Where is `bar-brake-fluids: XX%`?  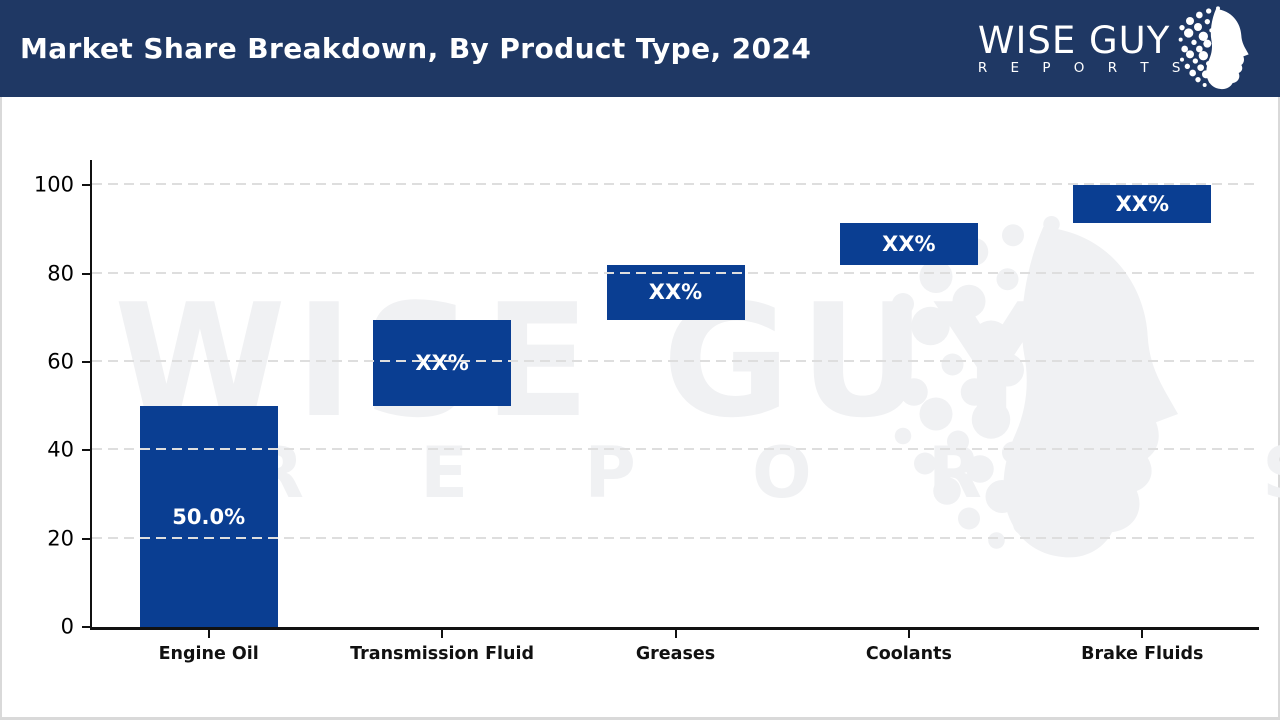 bar-brake-fluids: XX% is located at coordinates (1142, 204).